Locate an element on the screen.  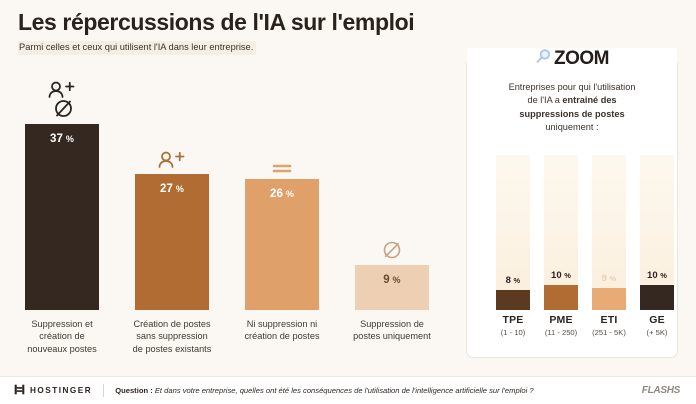
bar-value-number-2: 27 is located at coordinates (166, 189).